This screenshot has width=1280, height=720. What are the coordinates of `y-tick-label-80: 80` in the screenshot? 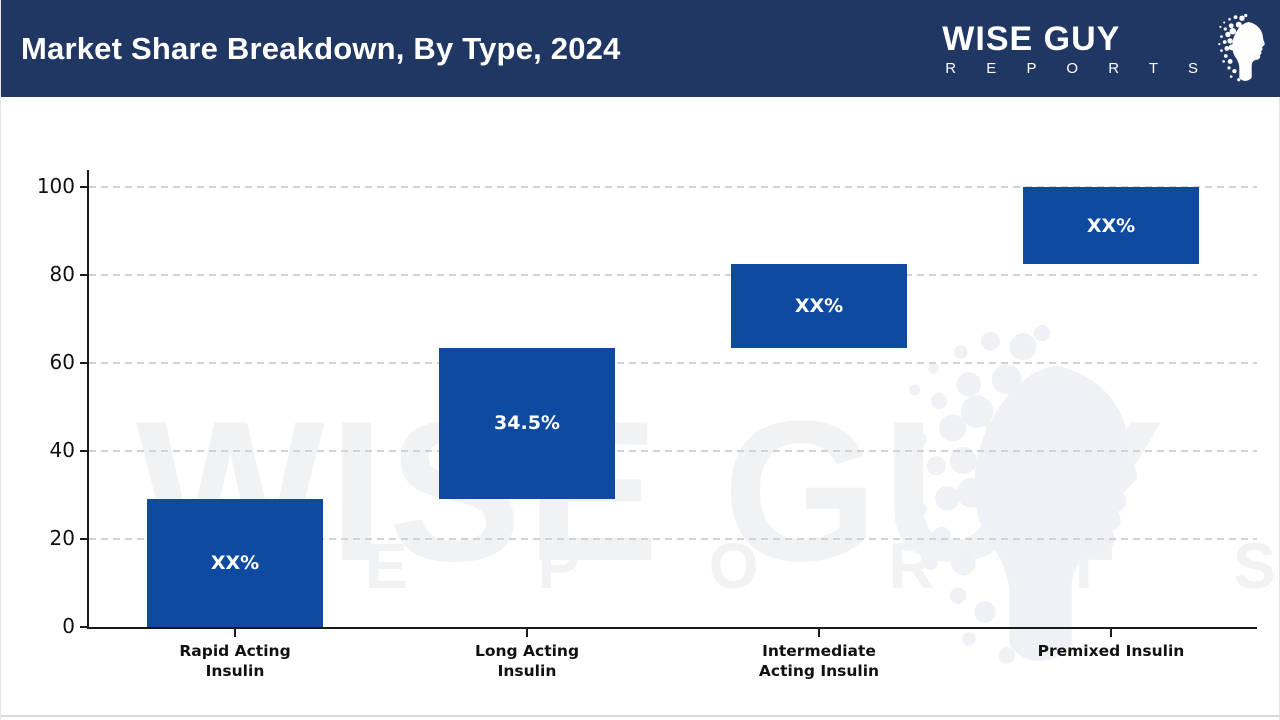 It's located at (62, 274).